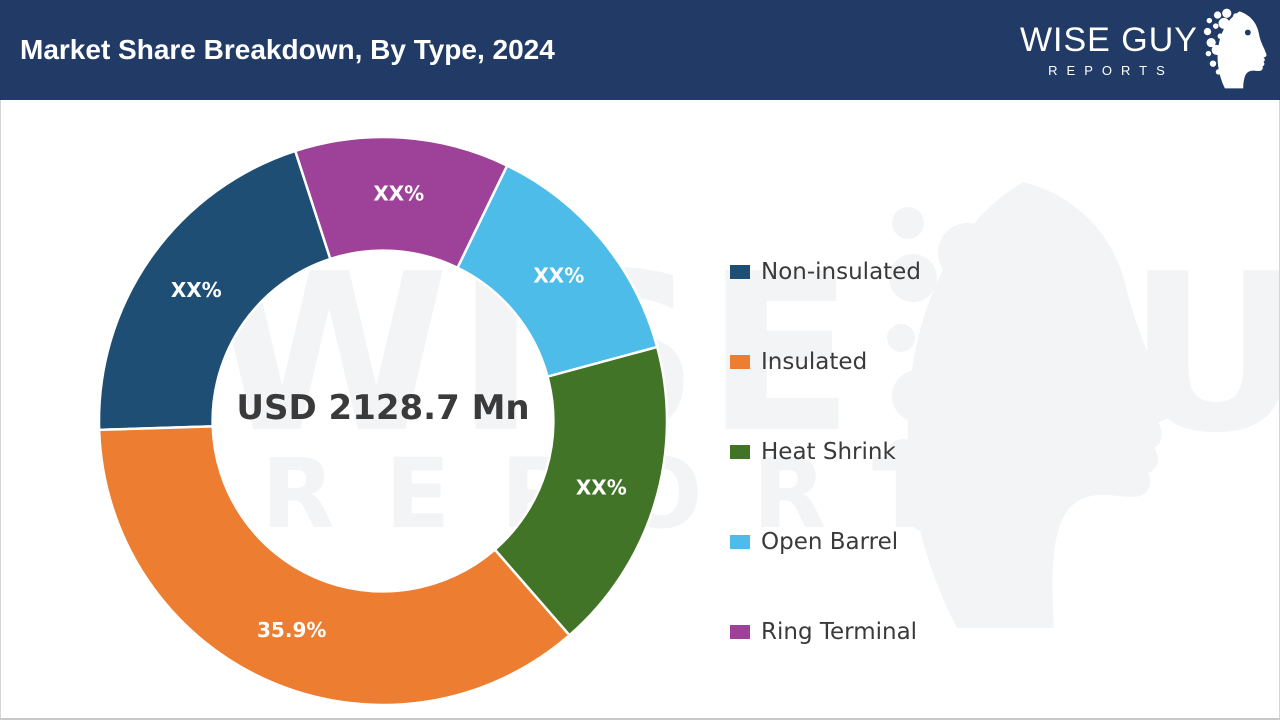 This screenshot has height=720, width=1280. I want to click on logo-text: WISE GUY REPORTS, so click(1109, 49).